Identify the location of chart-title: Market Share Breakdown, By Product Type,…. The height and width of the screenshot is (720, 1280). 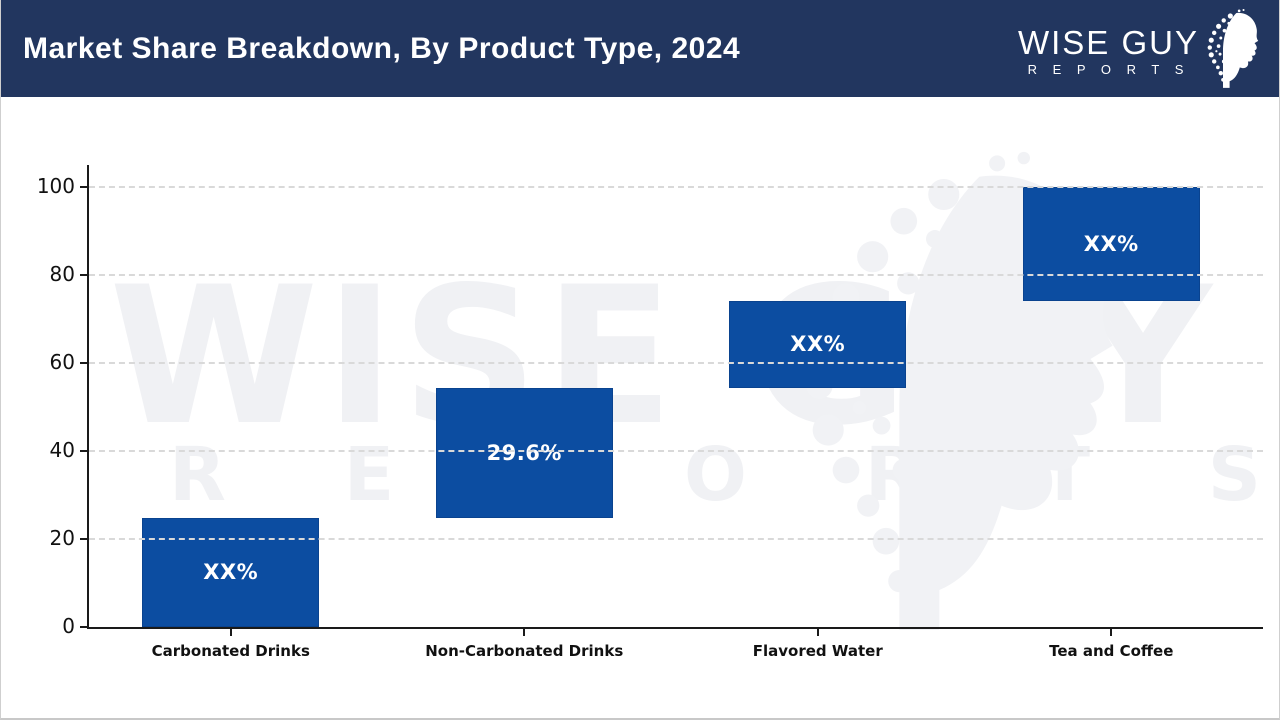
(382, 48).